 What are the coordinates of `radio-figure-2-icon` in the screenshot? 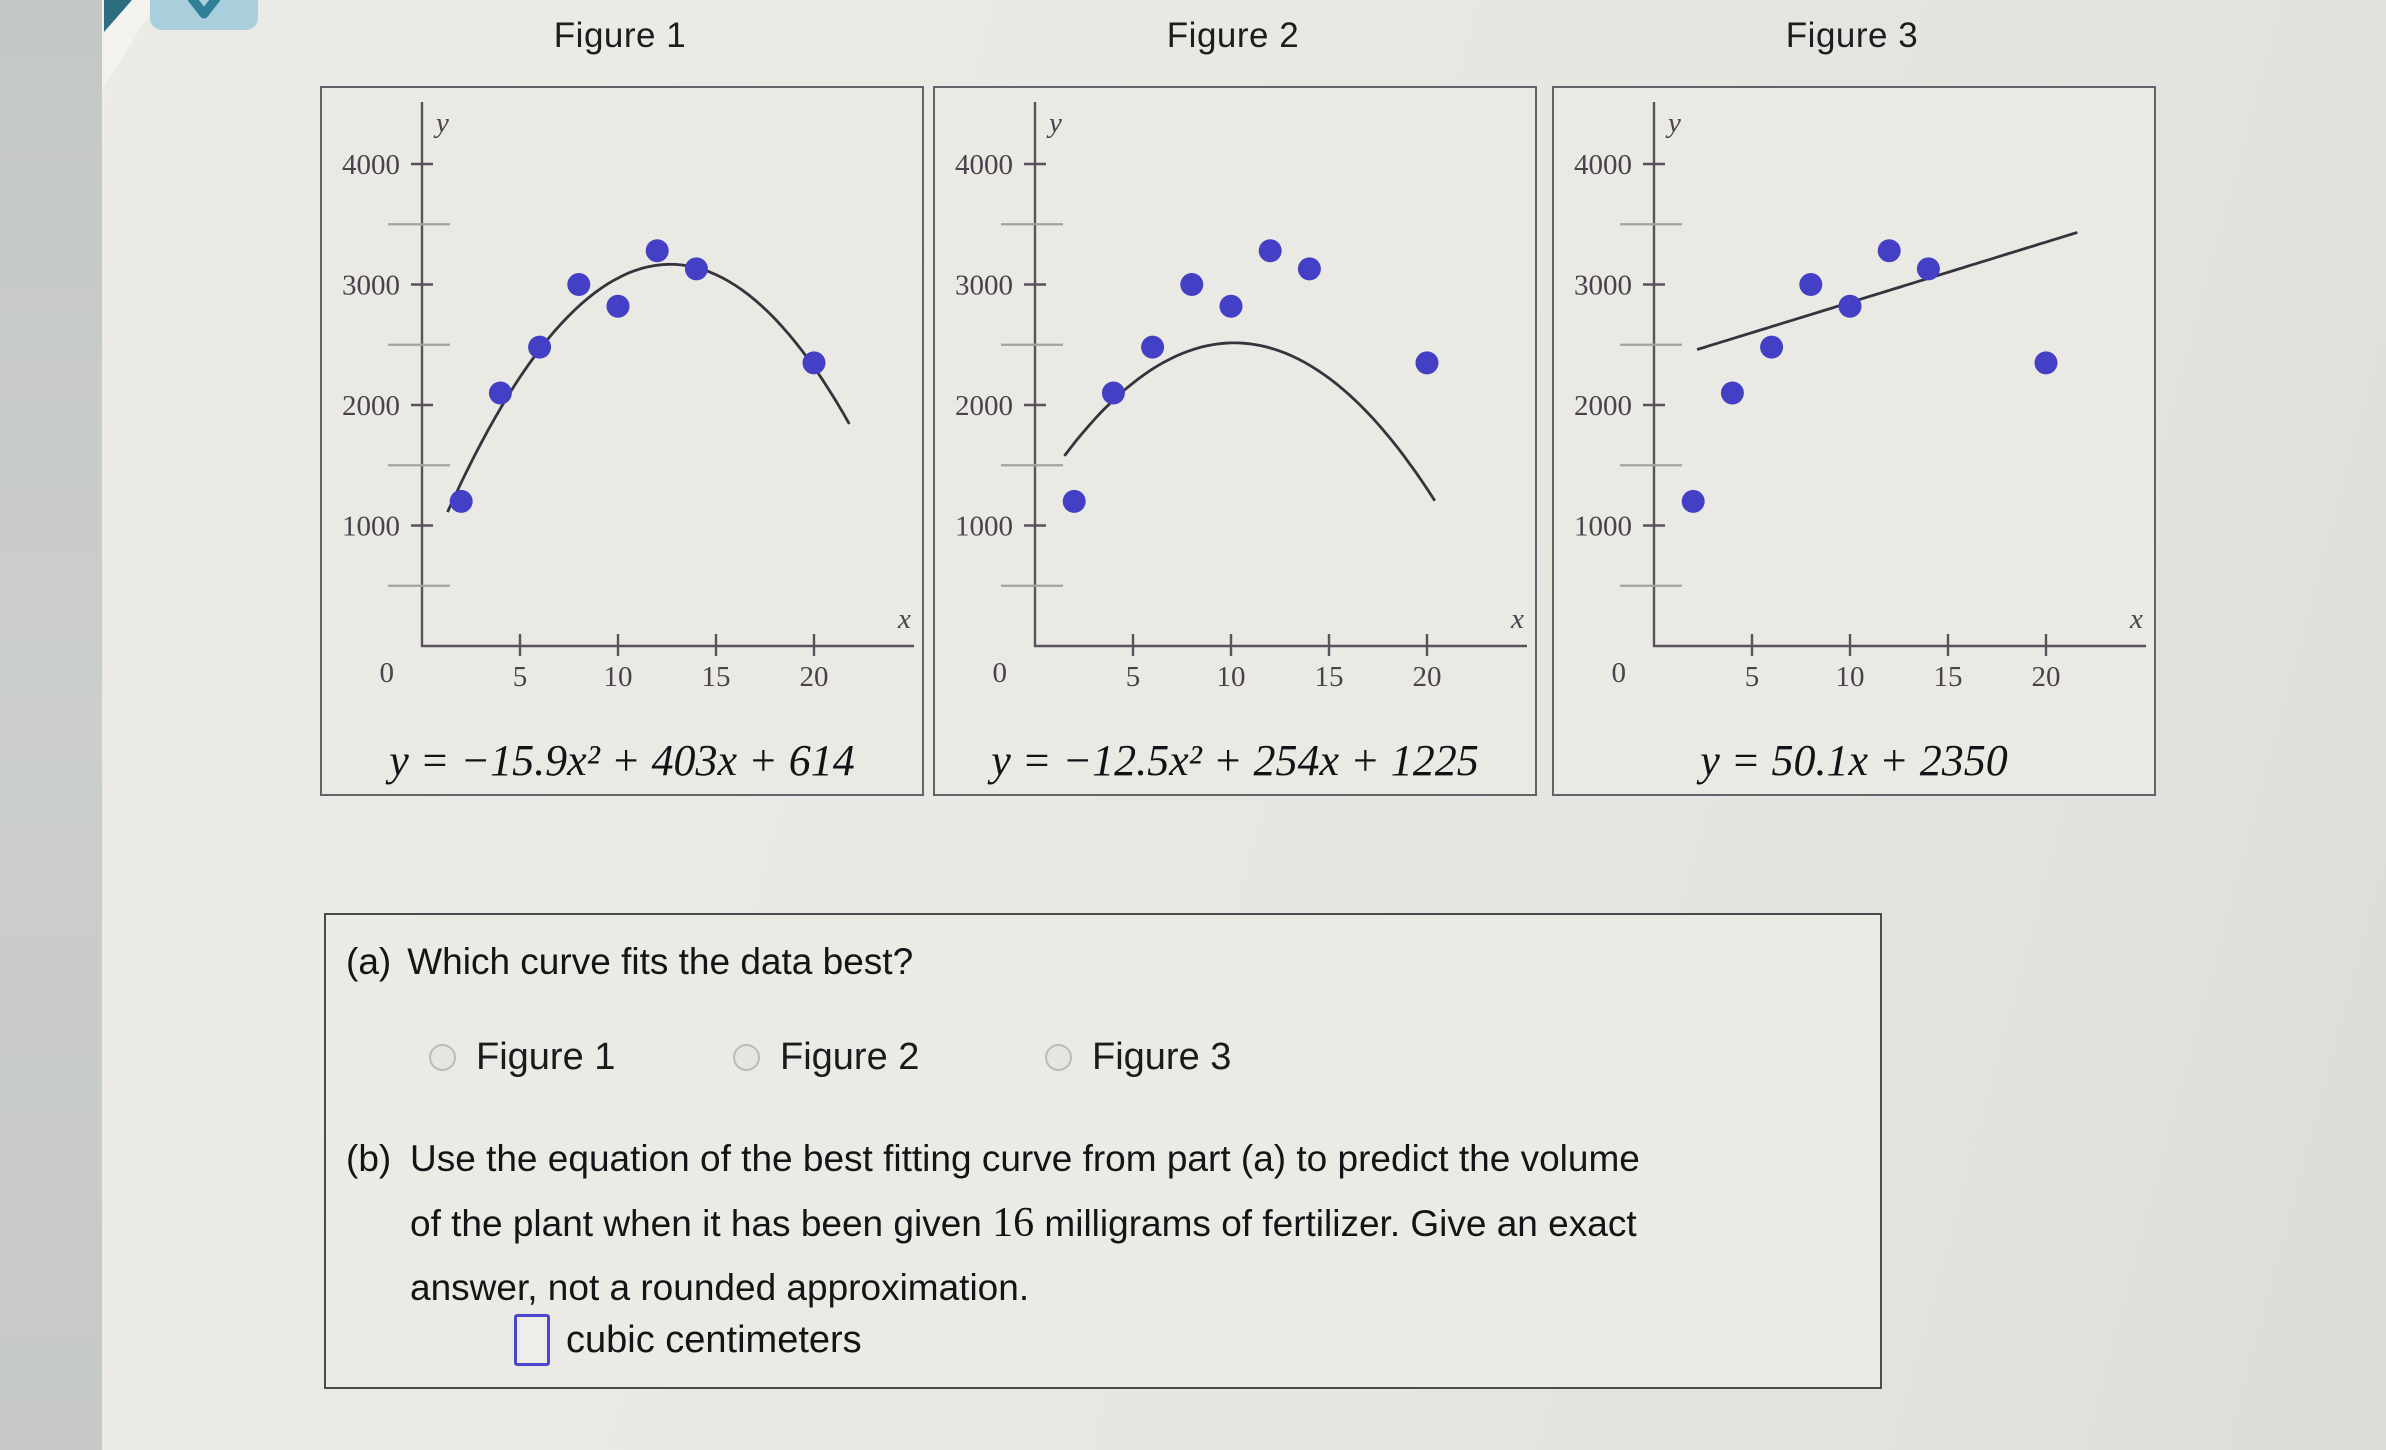 It's located at (746, 1057).